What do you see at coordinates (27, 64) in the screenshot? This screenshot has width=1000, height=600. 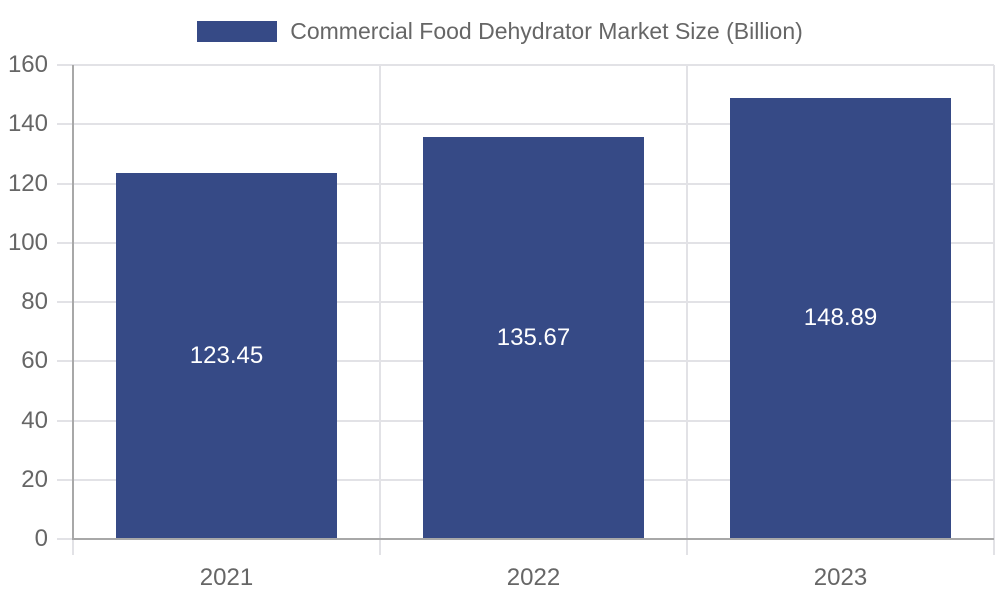 I see `y-tick-label: 160` at bounding box center [27, 64].